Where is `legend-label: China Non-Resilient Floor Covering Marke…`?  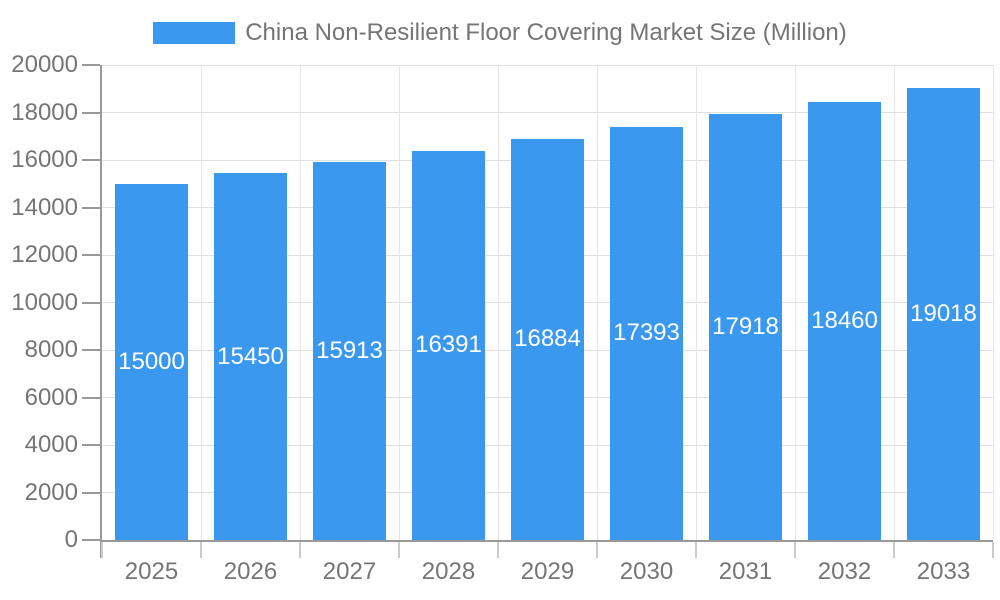
legend-label: China Non-Resilient Floor Covering Marke… is located at coordinates (546, 32).